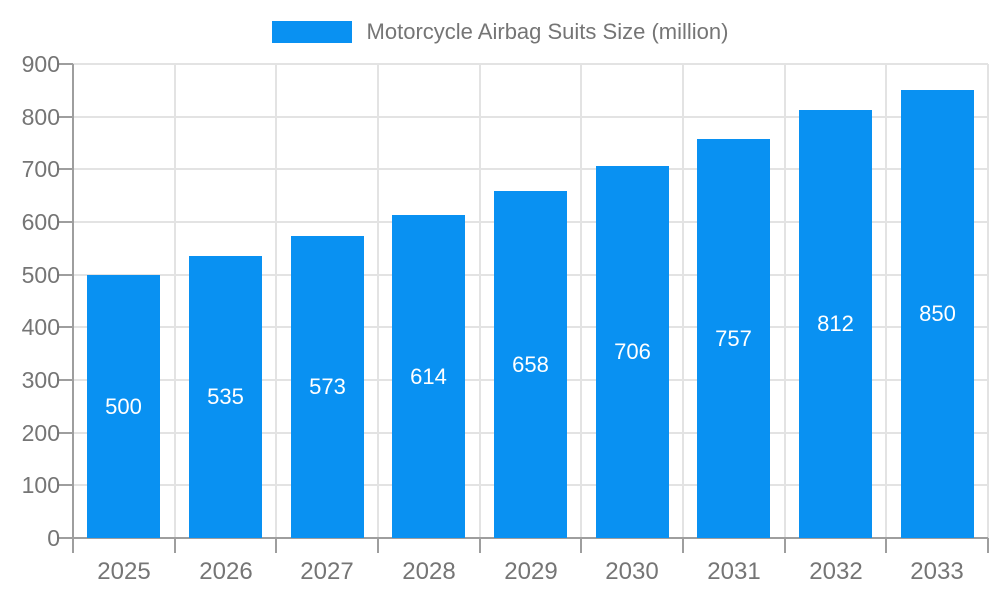 This screenshot has width=1000, height=600. Describe the element at coordinates (40, 485) in the screenshot. I see `y-tick-label: 100` at that location.